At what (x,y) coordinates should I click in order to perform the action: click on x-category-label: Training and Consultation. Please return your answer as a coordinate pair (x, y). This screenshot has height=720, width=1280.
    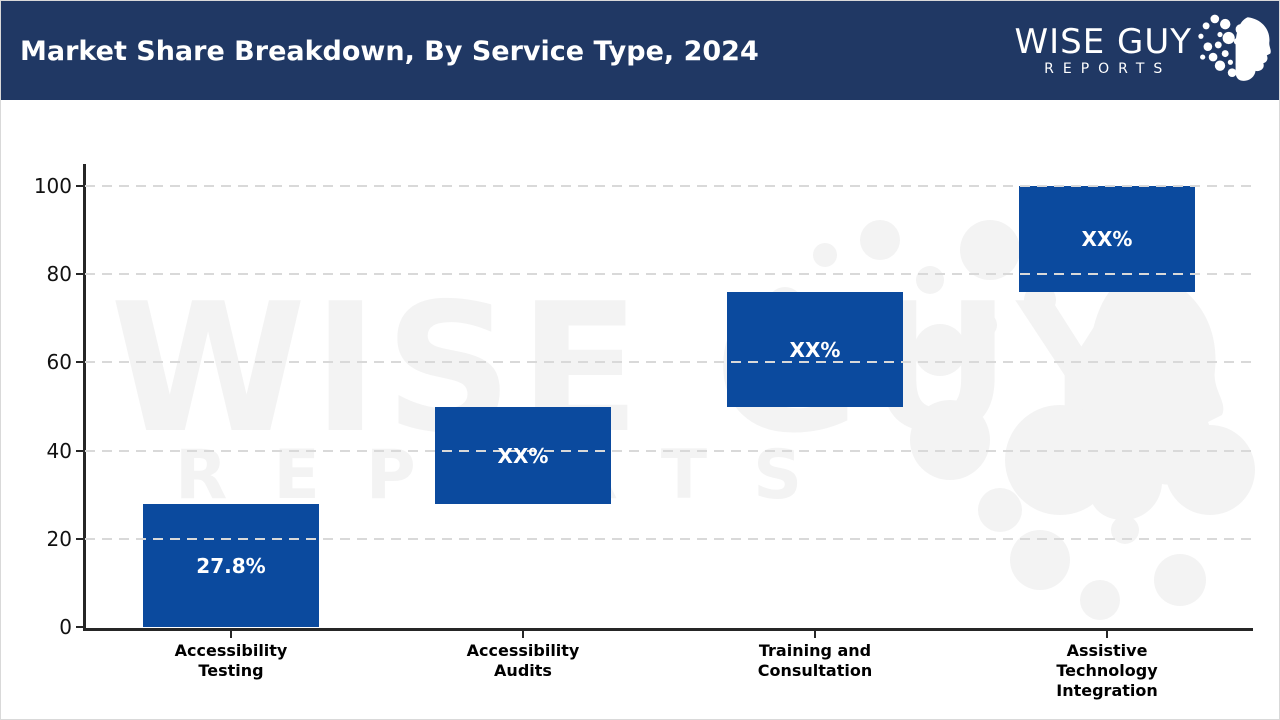
    Looking at the image, I should click on (815, 661).